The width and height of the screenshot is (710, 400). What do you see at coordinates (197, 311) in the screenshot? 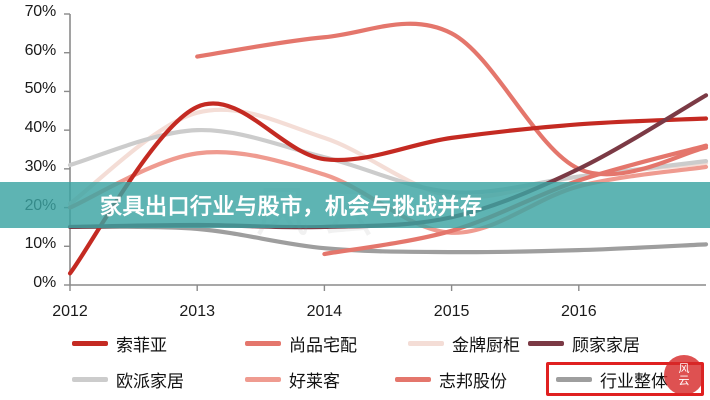
I see `x-axis-tick-label: 2013` at bounding box center [197, 311].